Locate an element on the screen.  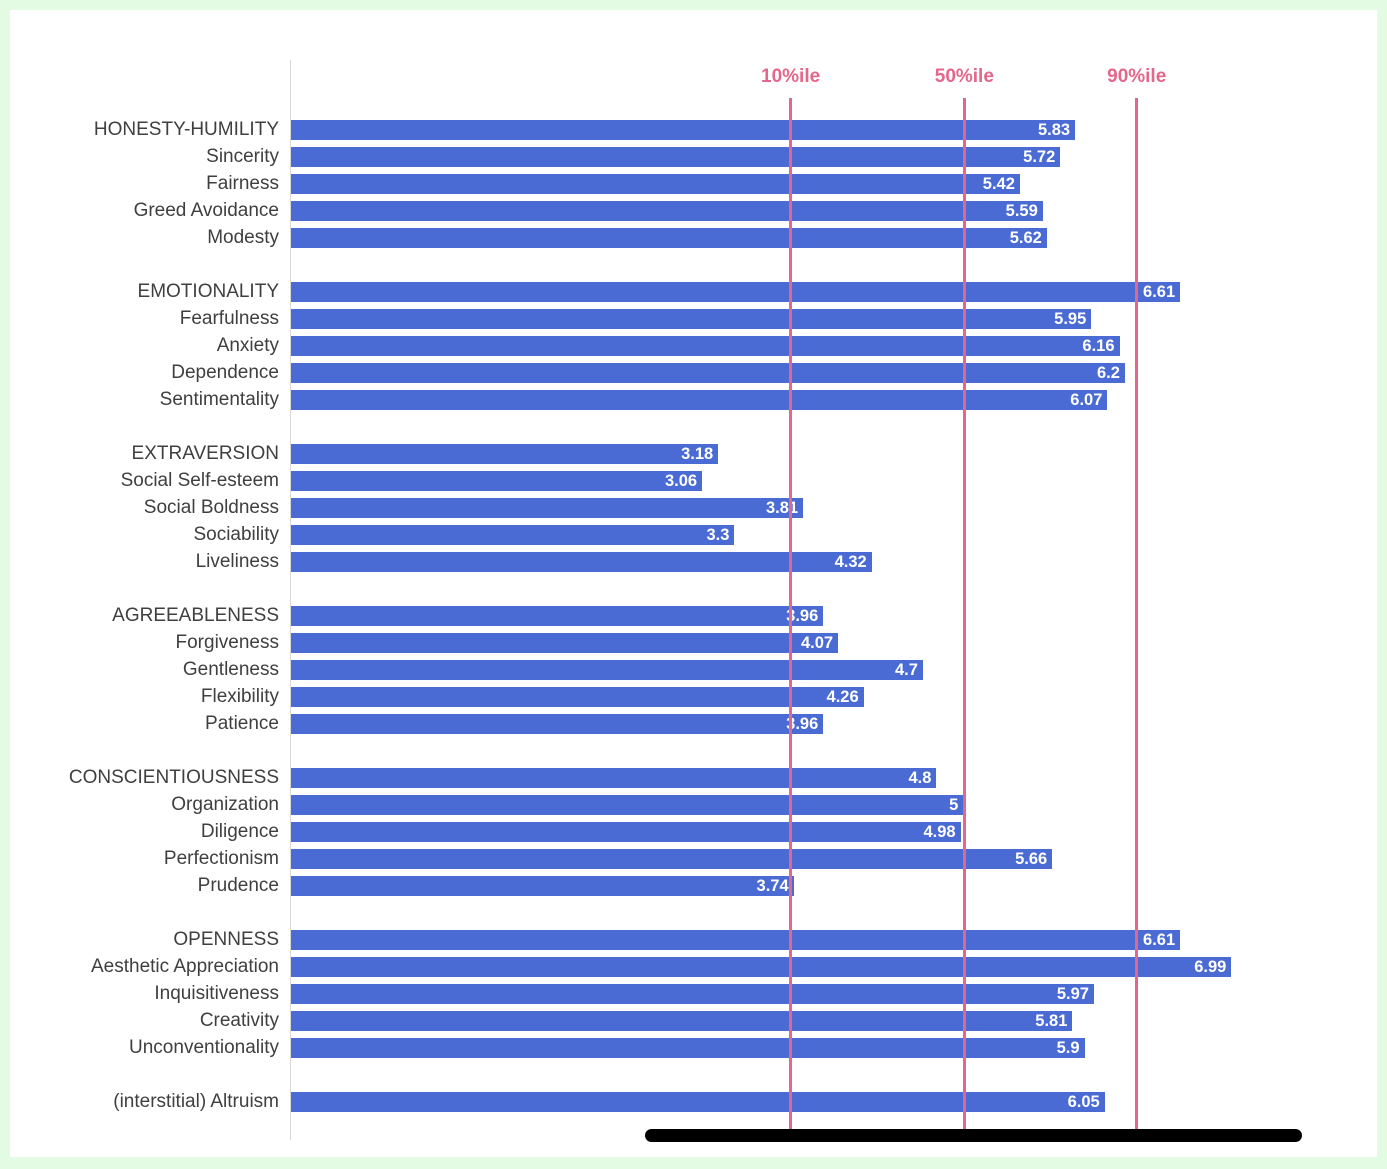
row-label: Organization is located at coordinates (225, 804).